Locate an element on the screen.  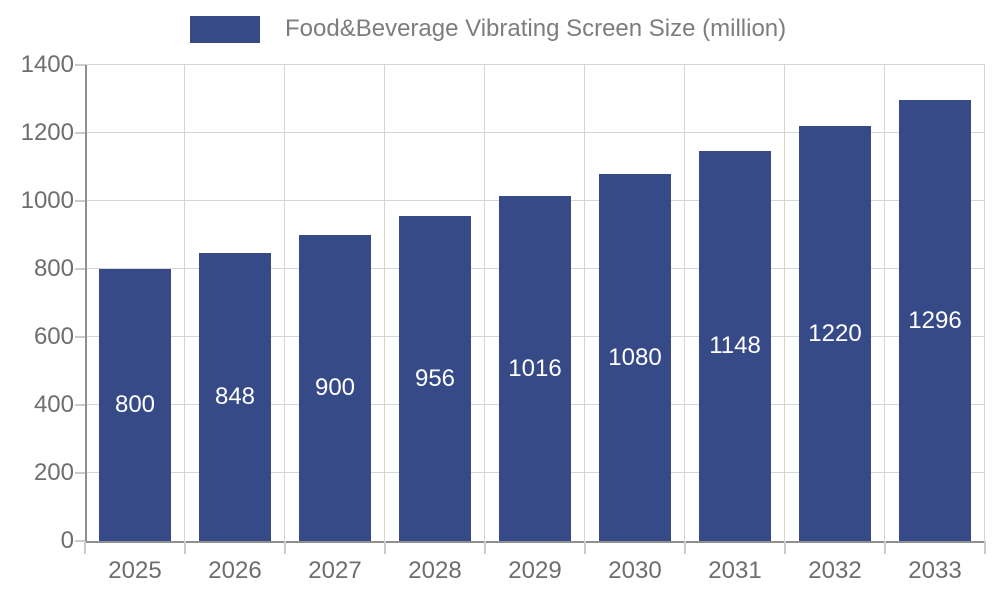
bar-value-label: 956 is located at coordinates (435, 378).